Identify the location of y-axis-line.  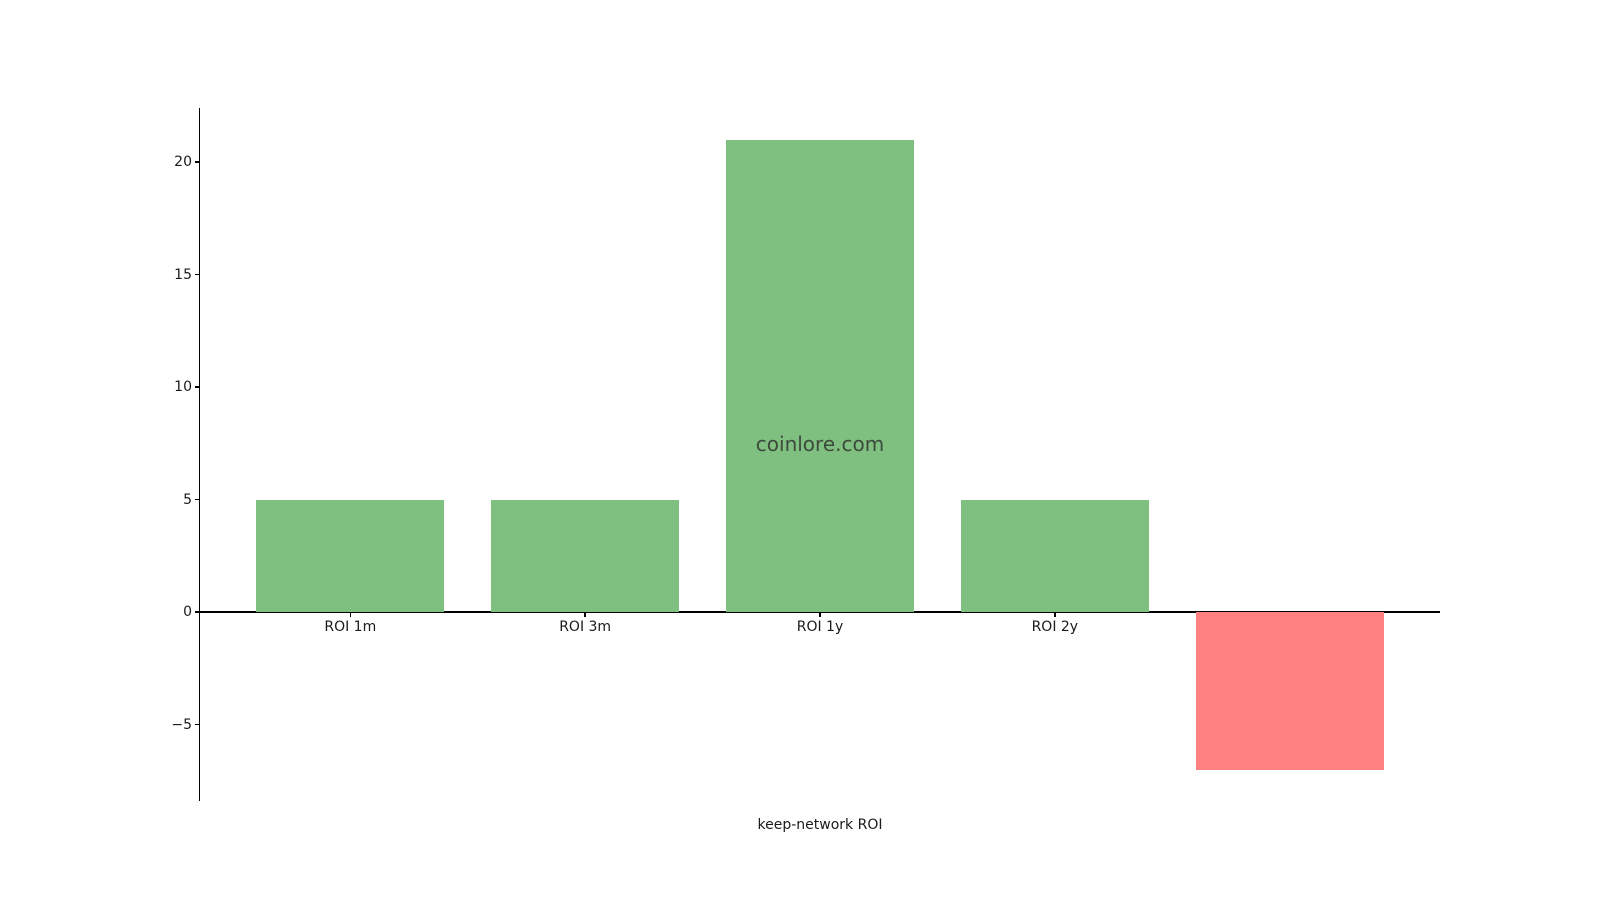
(200, 454).